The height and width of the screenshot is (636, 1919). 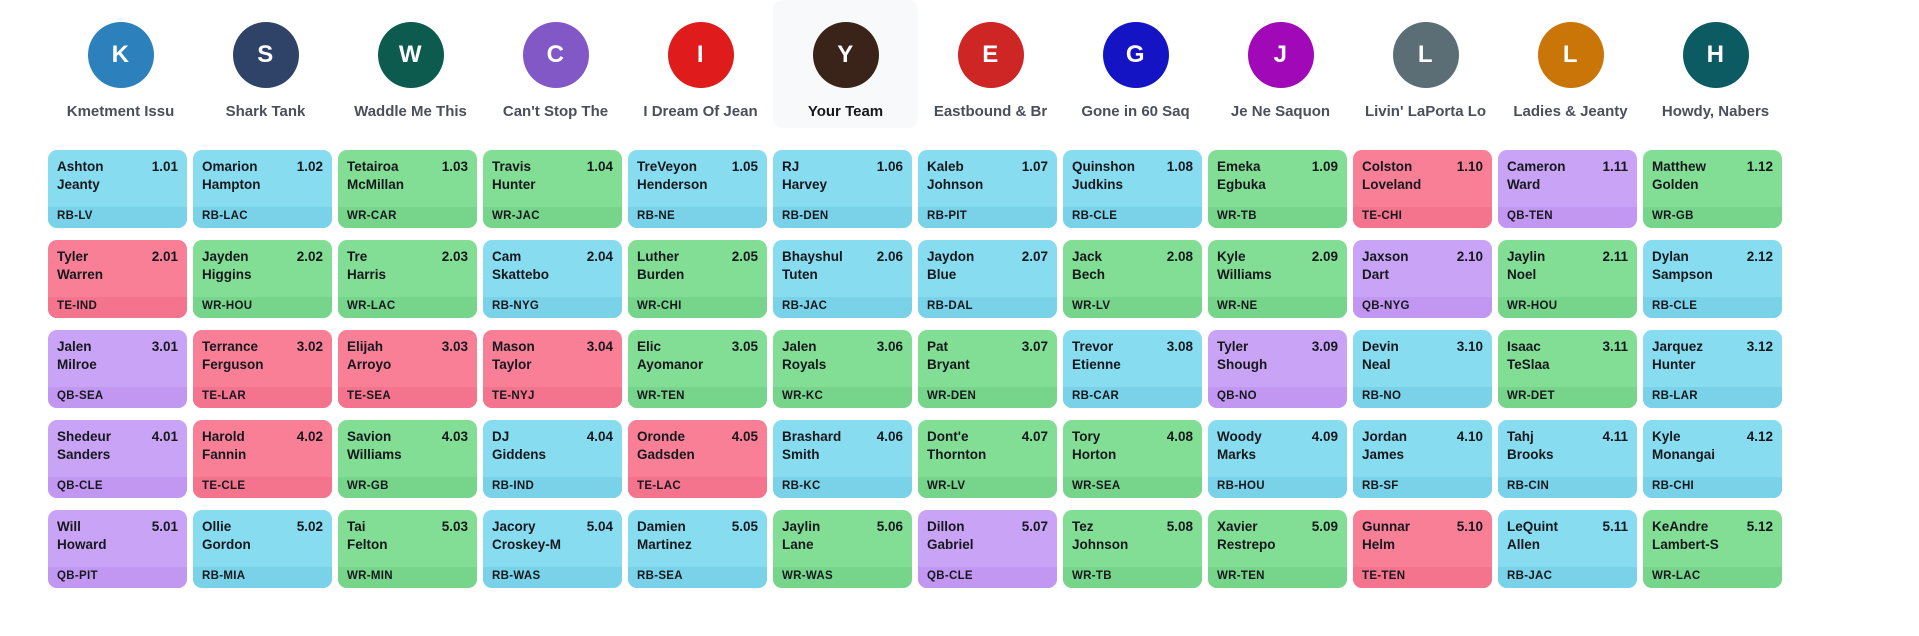 I want to click on pick-cell: Ashton 1.01 Jeanty RB-LV, so click(x=120, y=192).